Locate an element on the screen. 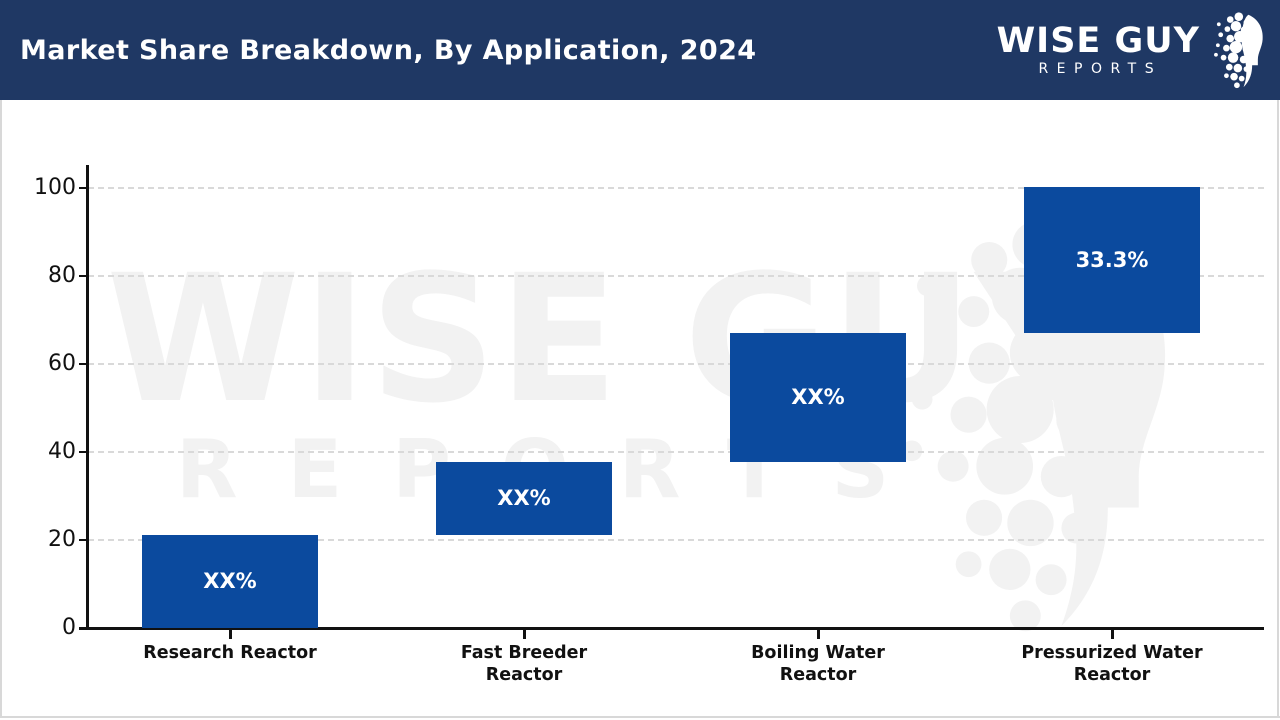  y-axis-line is located at coordinates (87, 396).